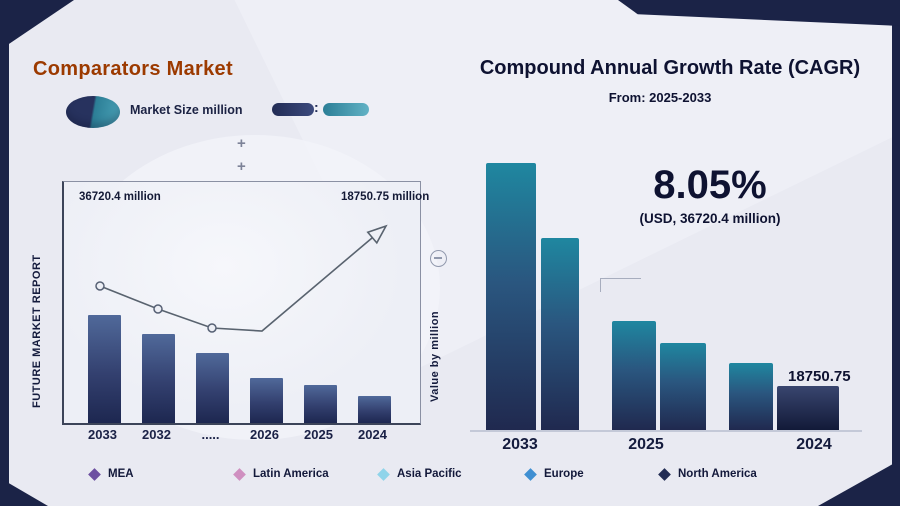 The width and height of the screenshot is (900, 506). I want to click on frame-right-edge, so click(896, 253).